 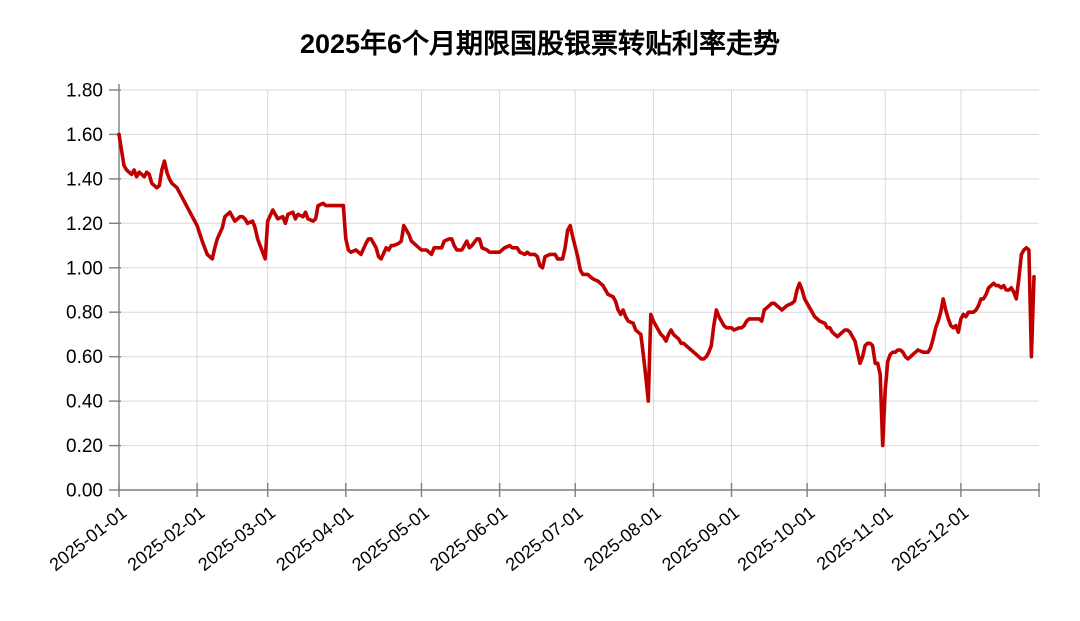 I want to click on x-tick-label: 2025-08-01, so click(x=622, y=538).